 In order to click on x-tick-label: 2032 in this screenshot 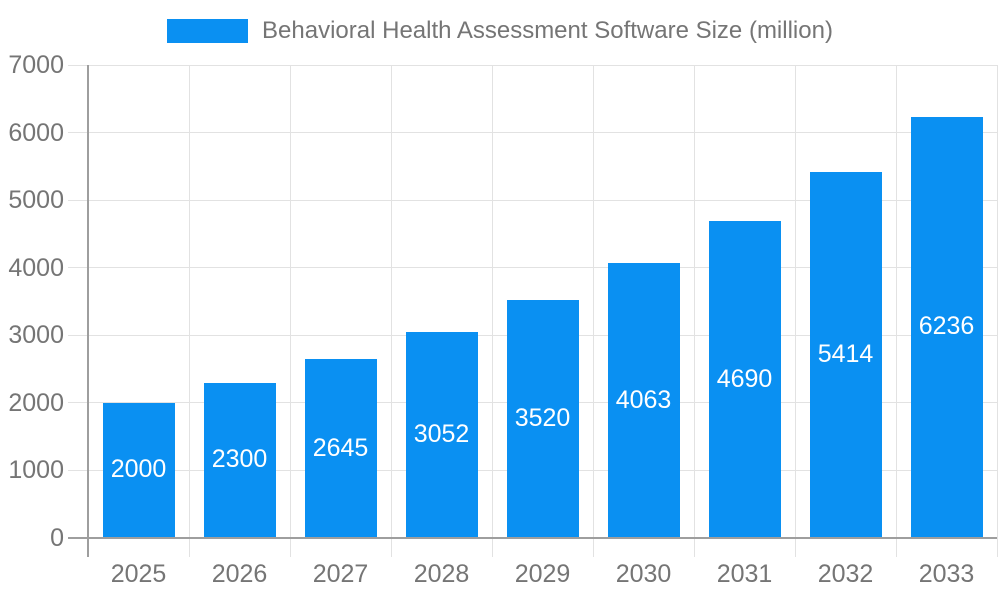, I will do `click(845, 574)`.